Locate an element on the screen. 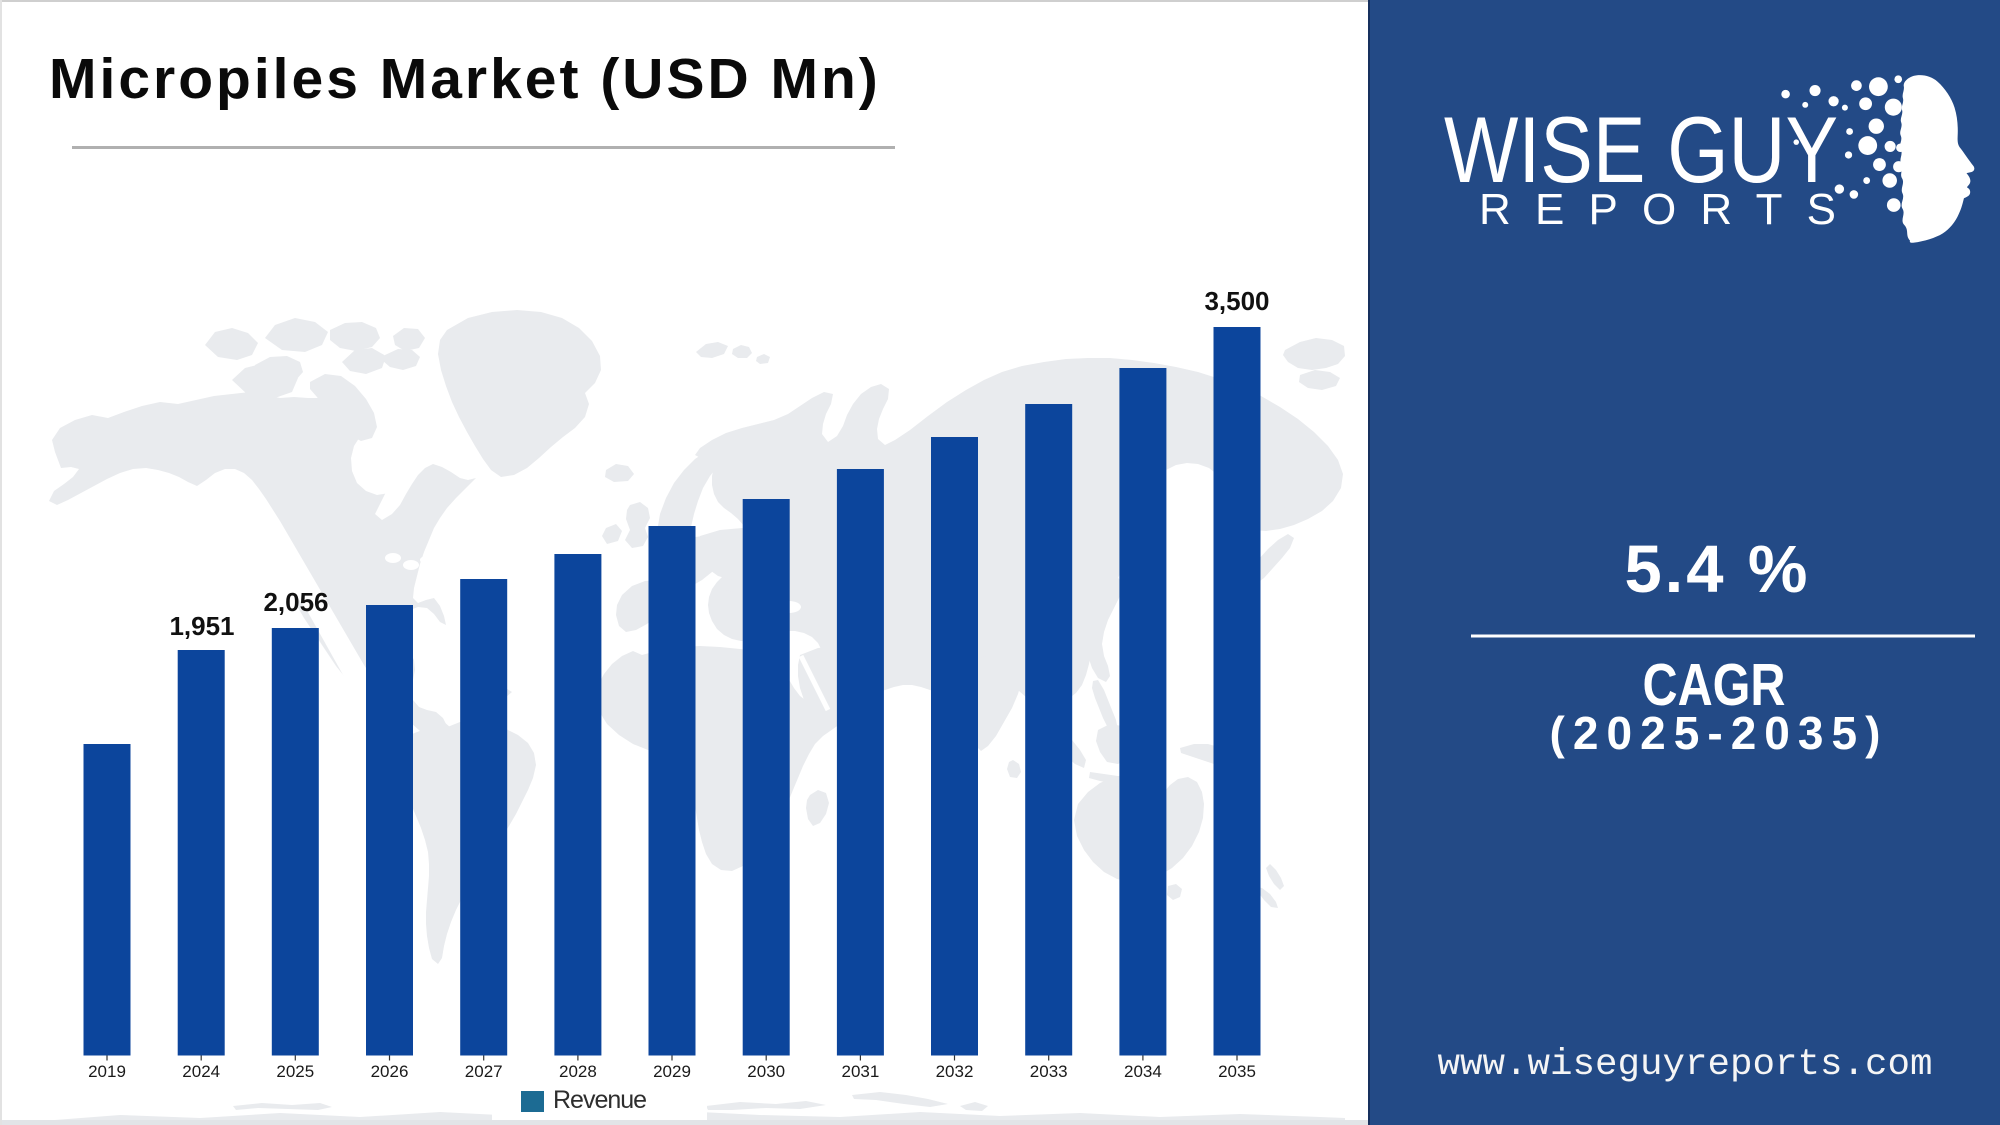 The width and height of the screenshot is (2000, 1125). svg-text: 2032 is located at coordinates (955, 1071).